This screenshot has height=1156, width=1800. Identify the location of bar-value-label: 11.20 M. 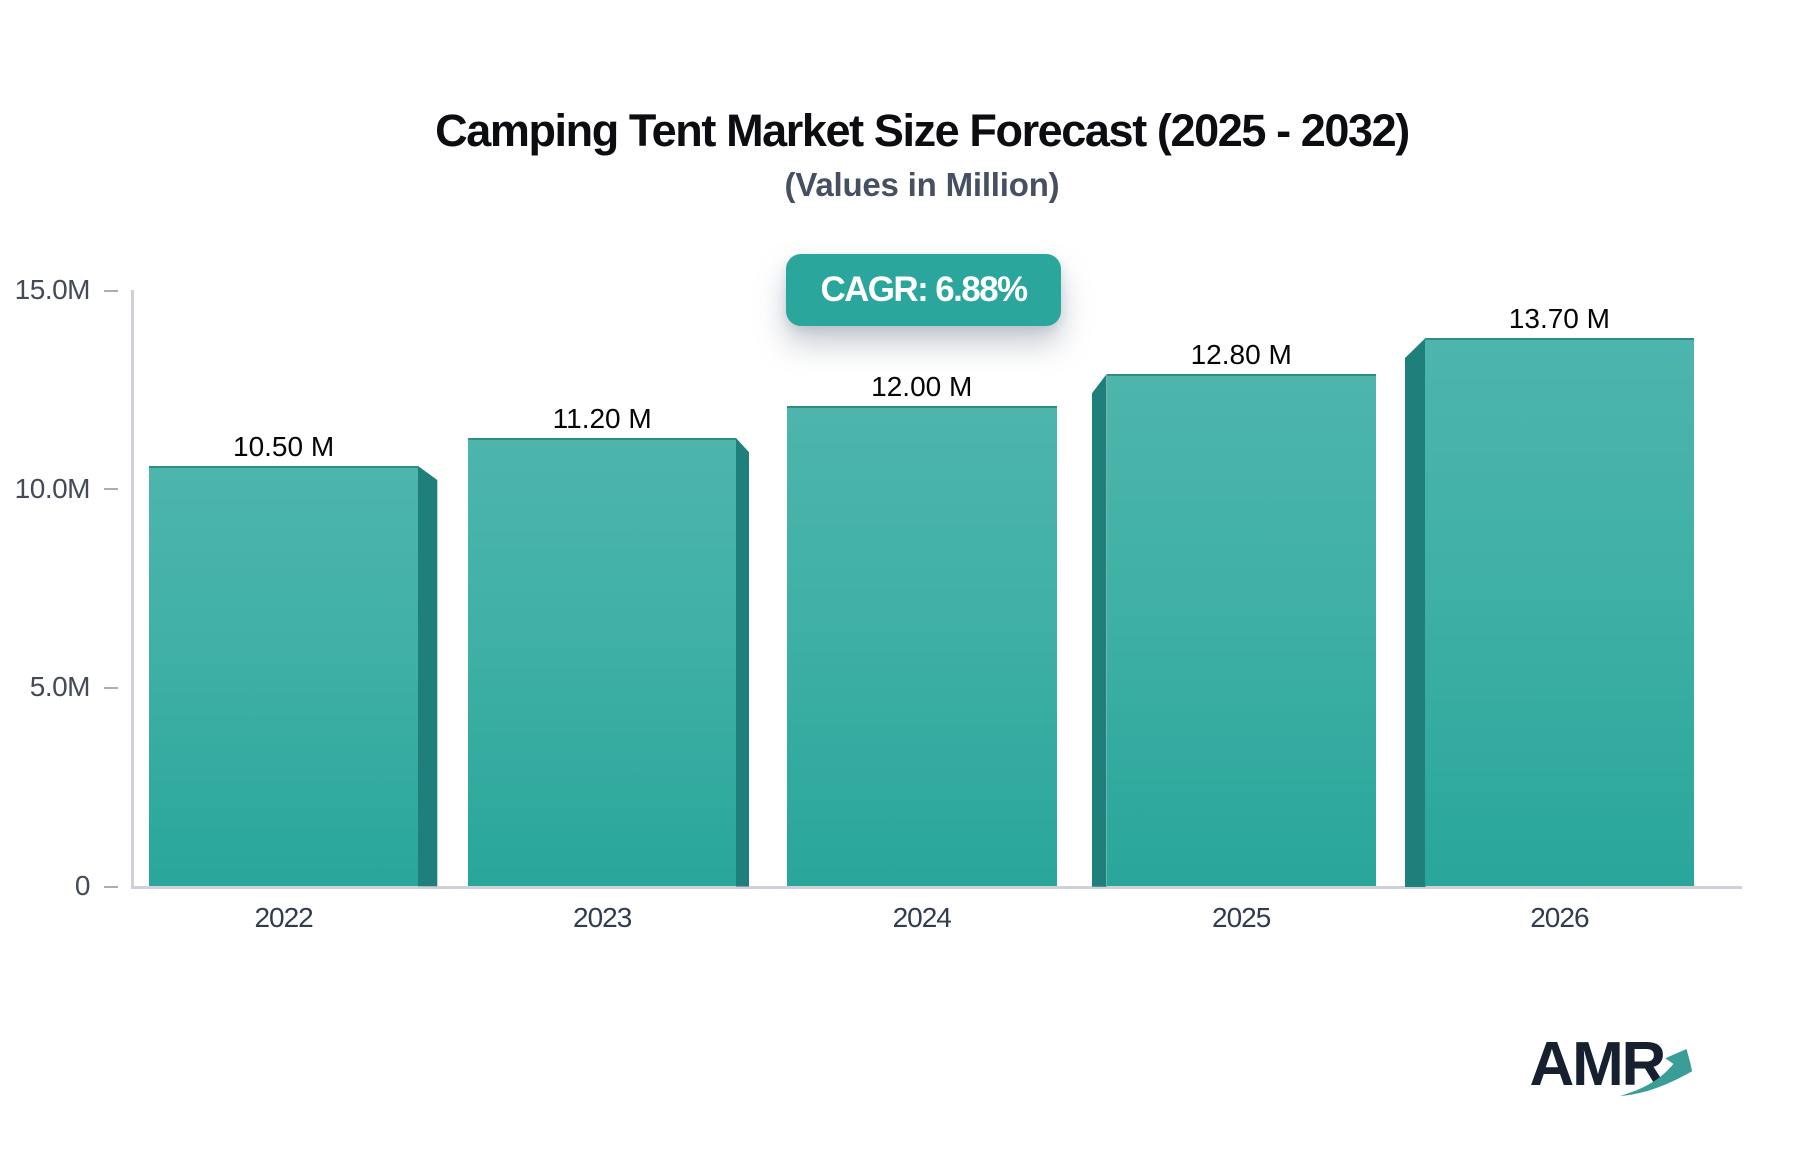
(602, 419).